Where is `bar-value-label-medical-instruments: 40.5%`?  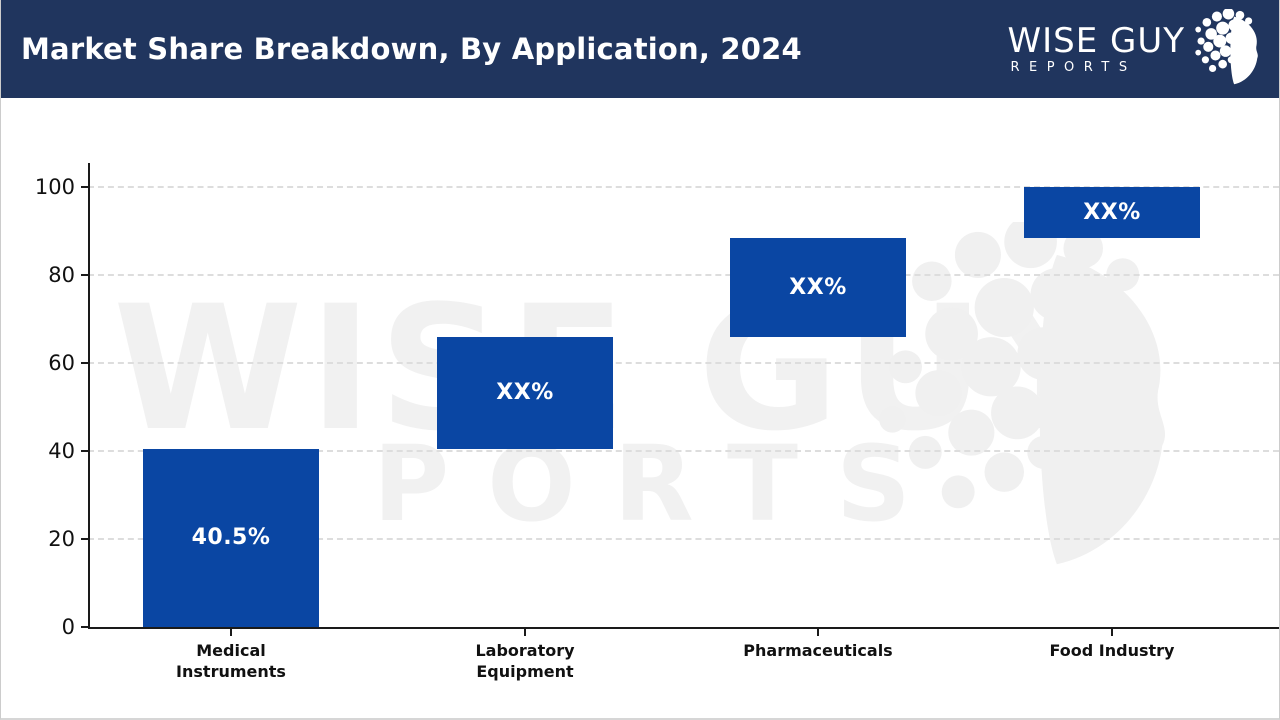
bar-value-label-medical-instruments: 40.5% is located at coordinates (231, 538).